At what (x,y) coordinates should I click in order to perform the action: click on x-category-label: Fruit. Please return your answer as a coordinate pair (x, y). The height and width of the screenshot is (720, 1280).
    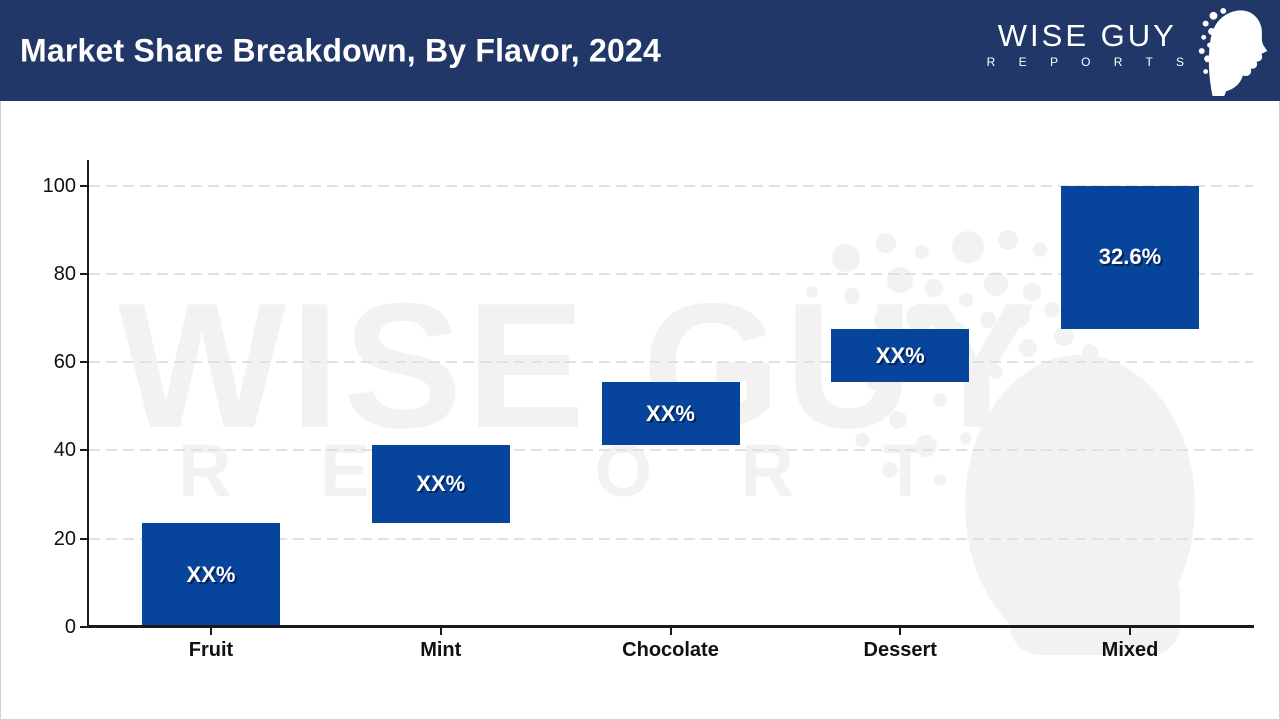
    Looking at the image, I should click on (211, 650).